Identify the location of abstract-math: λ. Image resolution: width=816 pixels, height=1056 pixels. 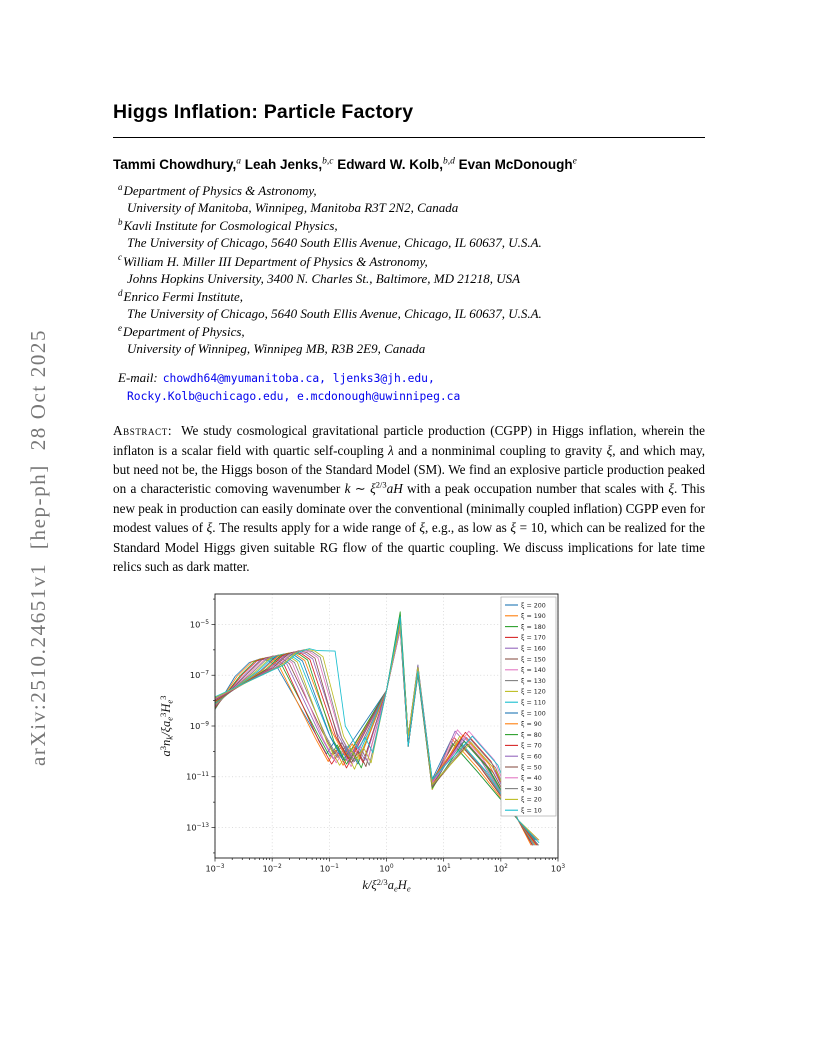
(391, 450).